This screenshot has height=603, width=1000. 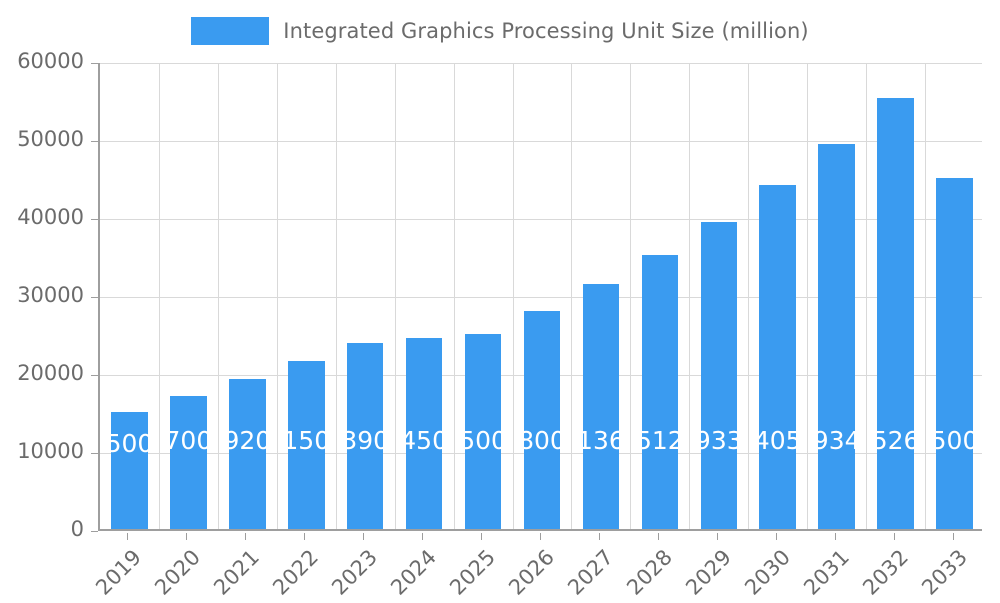 I want to click on x-tick-label: 2031, so click(x=826, y=572).